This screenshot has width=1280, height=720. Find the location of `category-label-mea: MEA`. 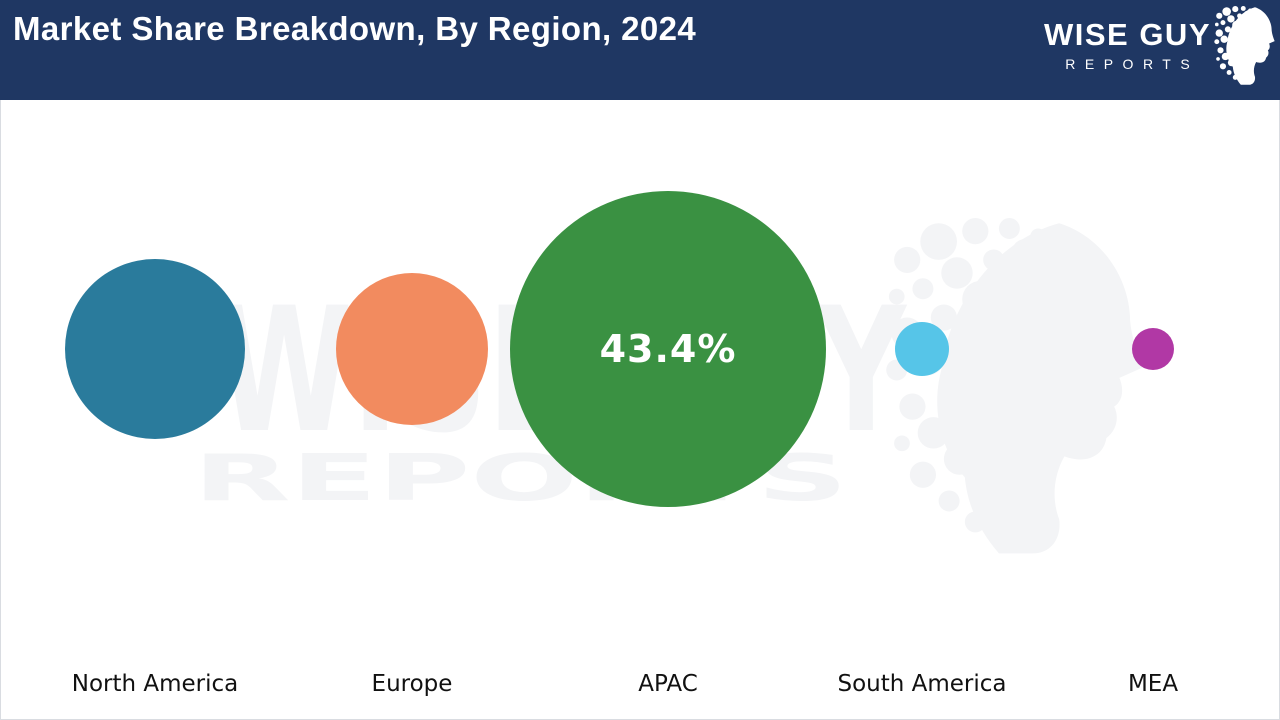

category-label-mea: MEA is located at coordinates (1153, 684).